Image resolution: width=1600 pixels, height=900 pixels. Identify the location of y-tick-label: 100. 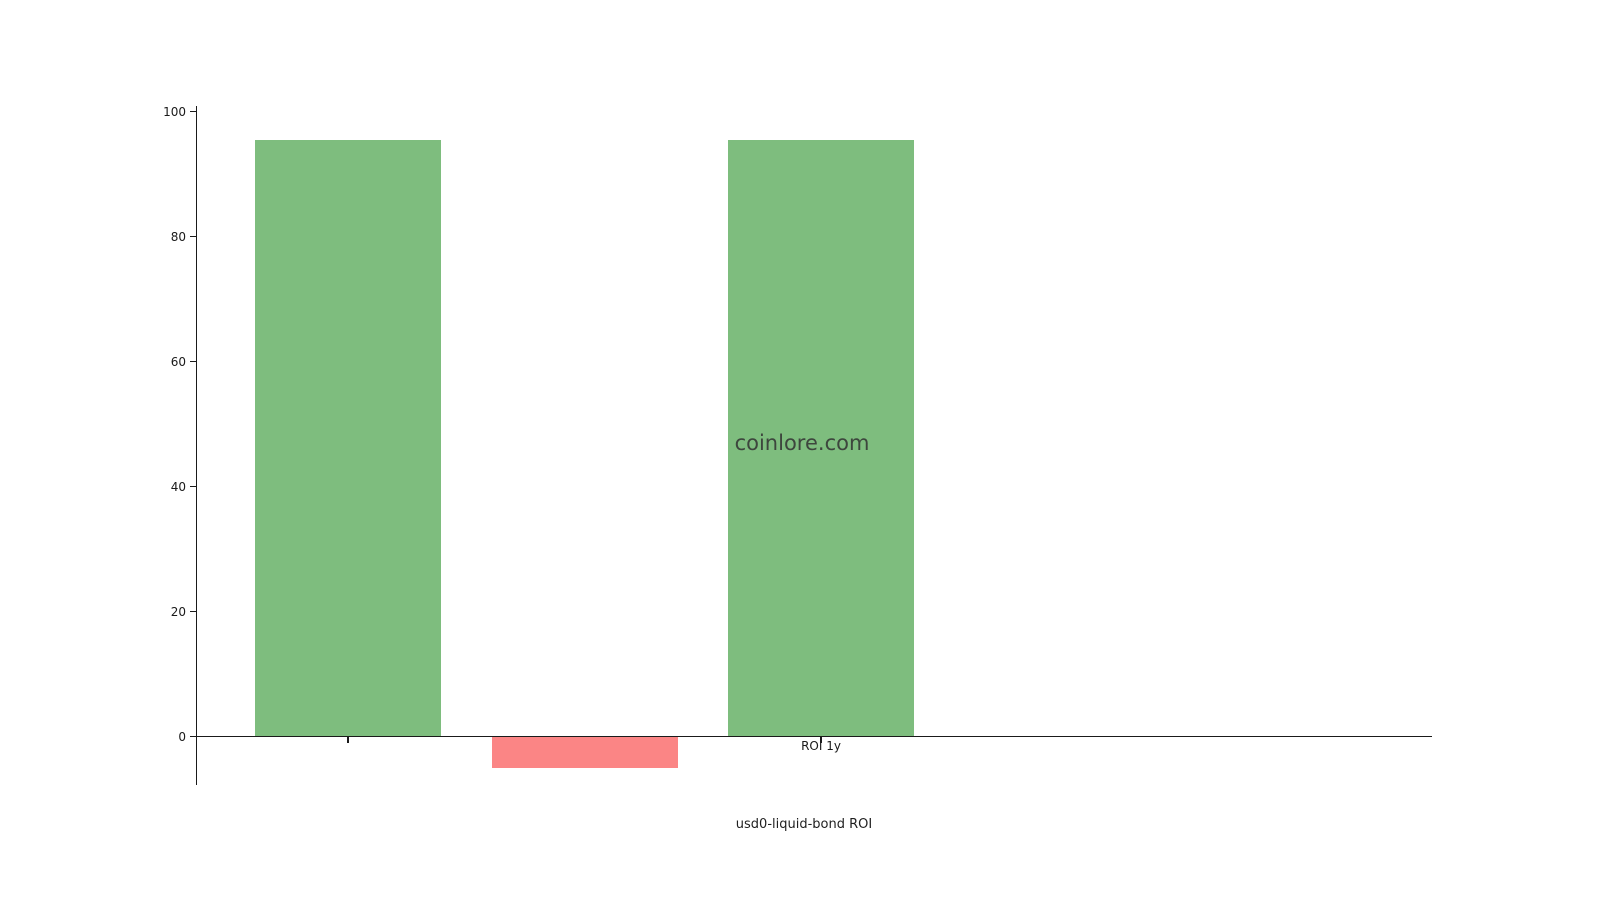
(174, 111).